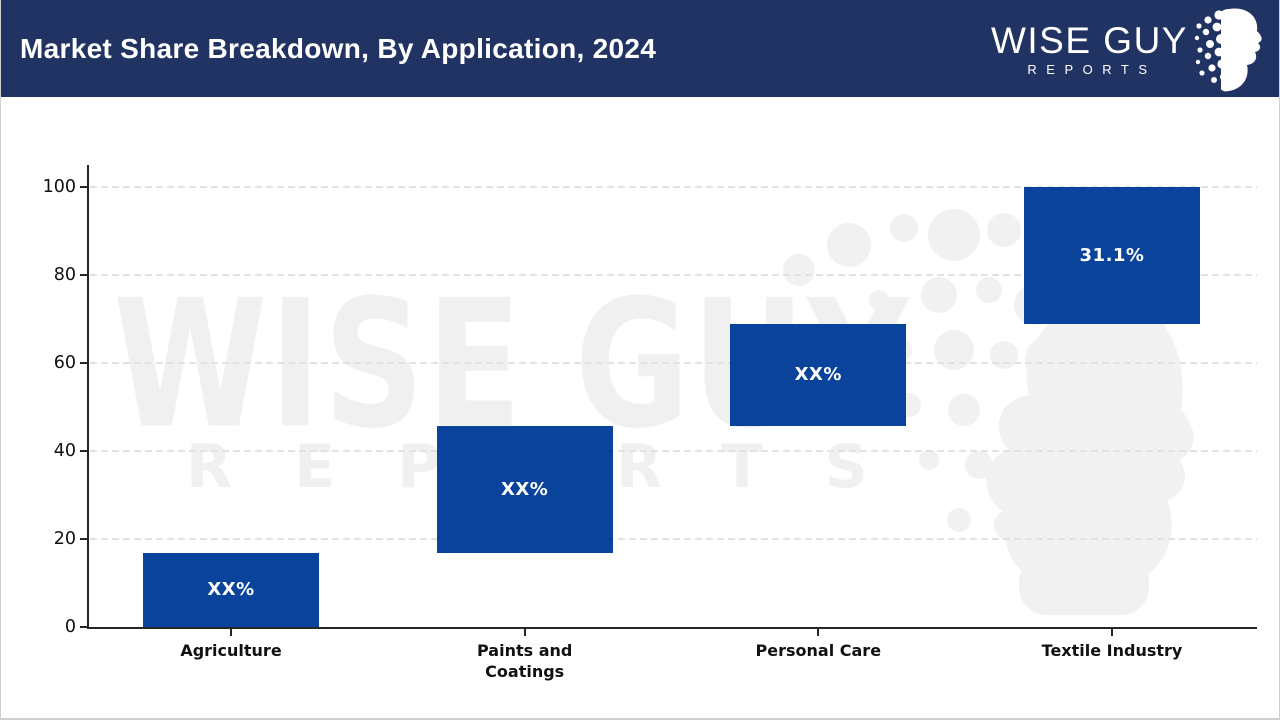 Image resolution: width=1280 pixels, height=720 pixels. I want to click on x-category-label-1: Paints and Coatings, so click(525, 661).